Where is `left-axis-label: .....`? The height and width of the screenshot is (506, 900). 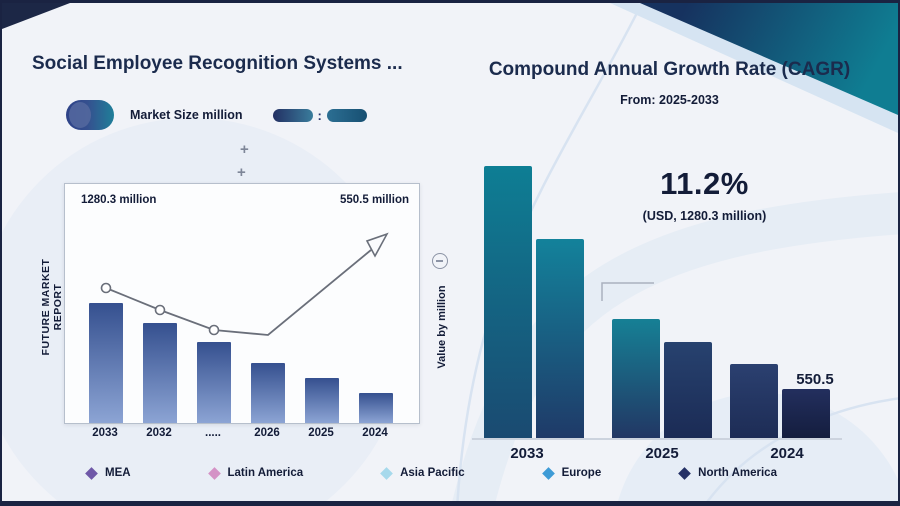 left-axis-label: ..... is located at coordinates (213, 433).